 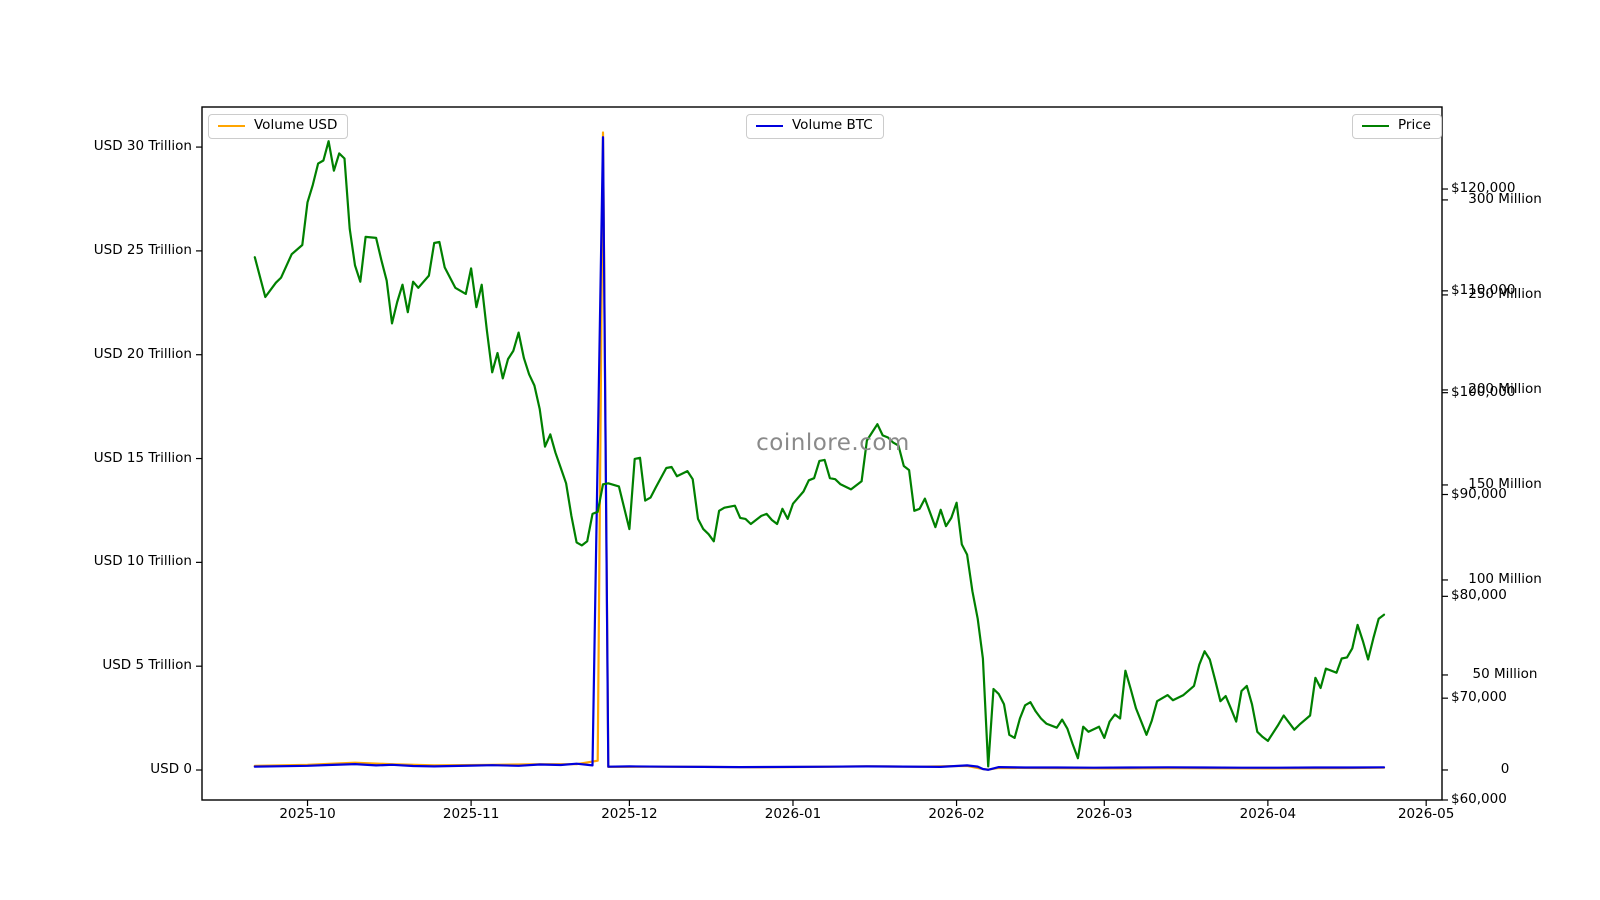 What do you see at coordinates (171, 769) in the screenshot?
I see `y-tick-label-usd: USD 0` at bounding box center [171, 769].